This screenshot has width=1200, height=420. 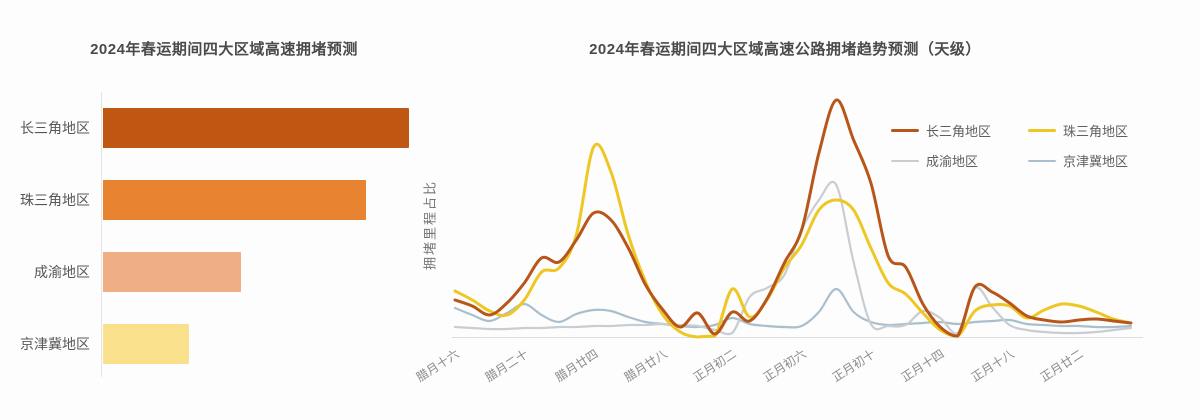 I want to click on line-series-beijing-tianjin-hebei, so click(x=792, y=308).